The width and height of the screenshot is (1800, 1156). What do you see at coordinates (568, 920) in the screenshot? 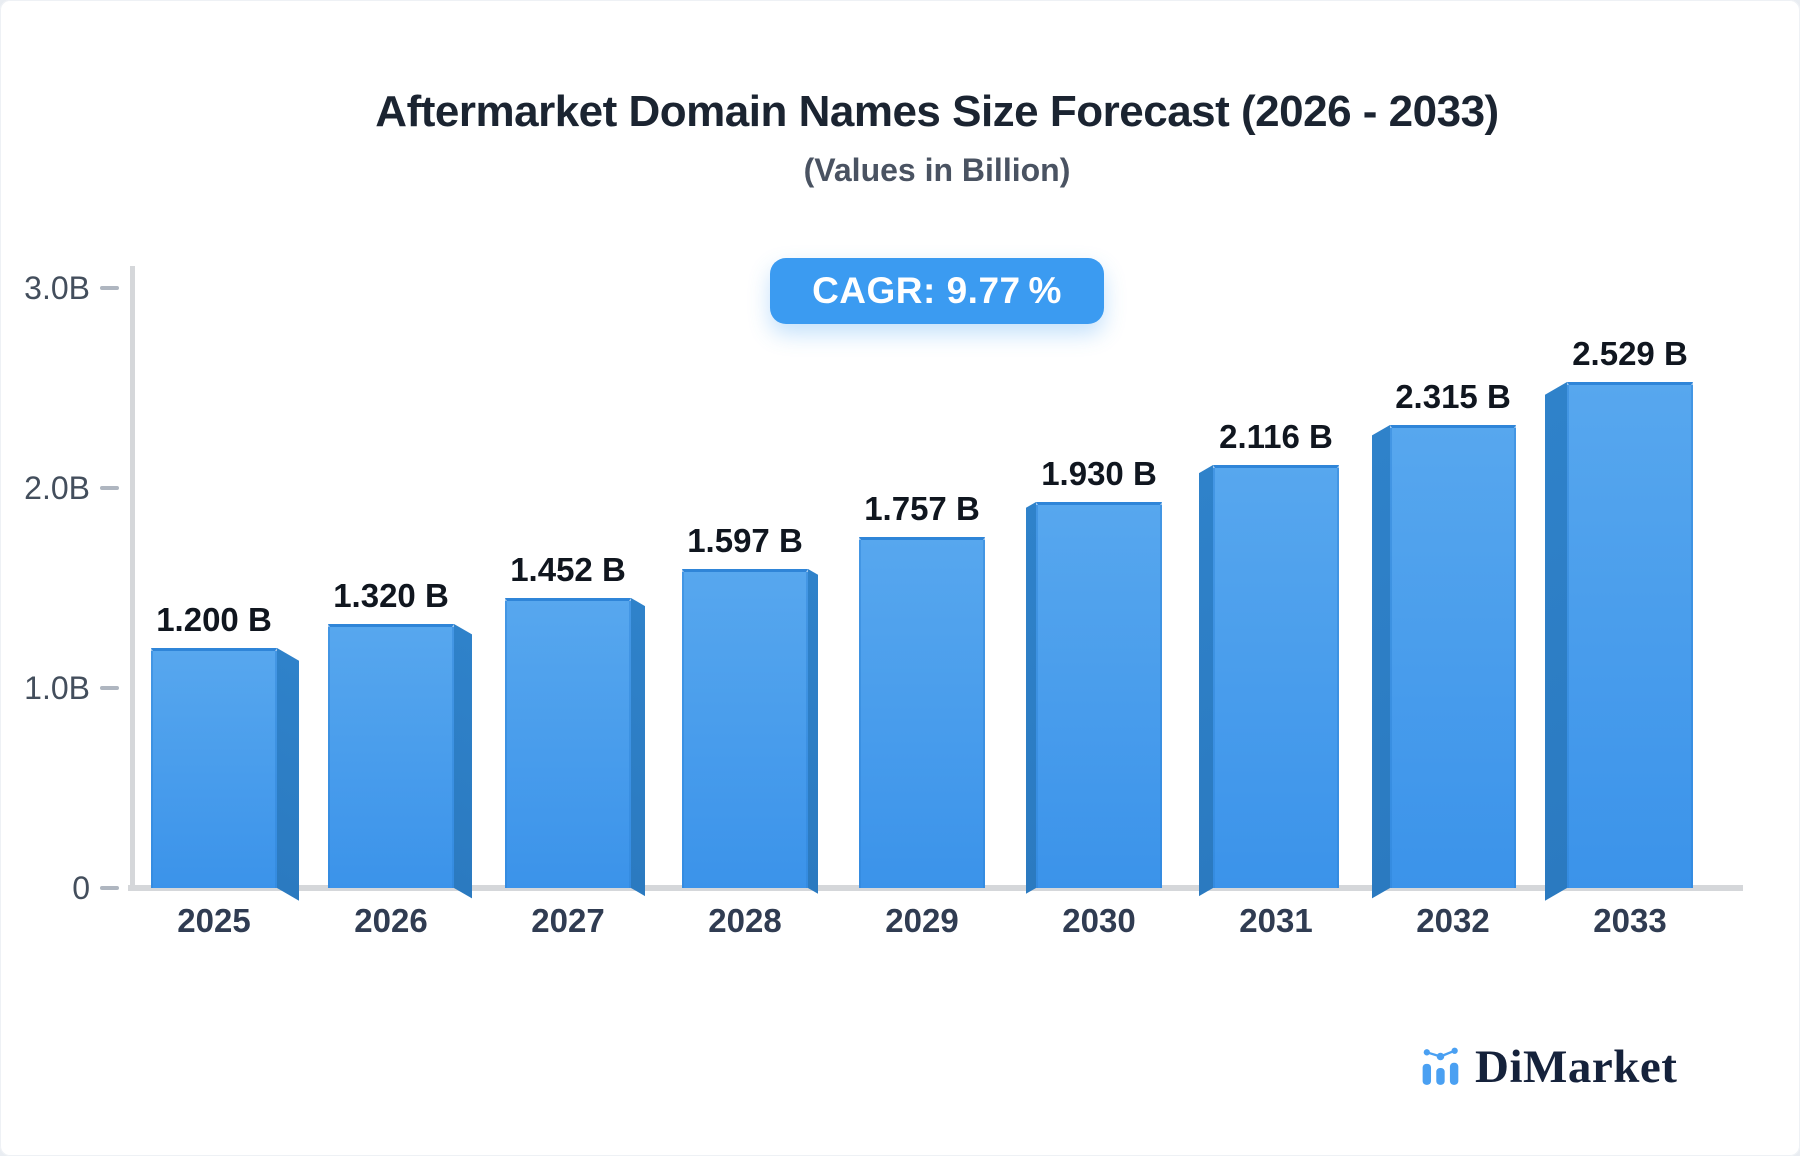
I see `x-category-label: 2027` at bounding box center [568, 920].